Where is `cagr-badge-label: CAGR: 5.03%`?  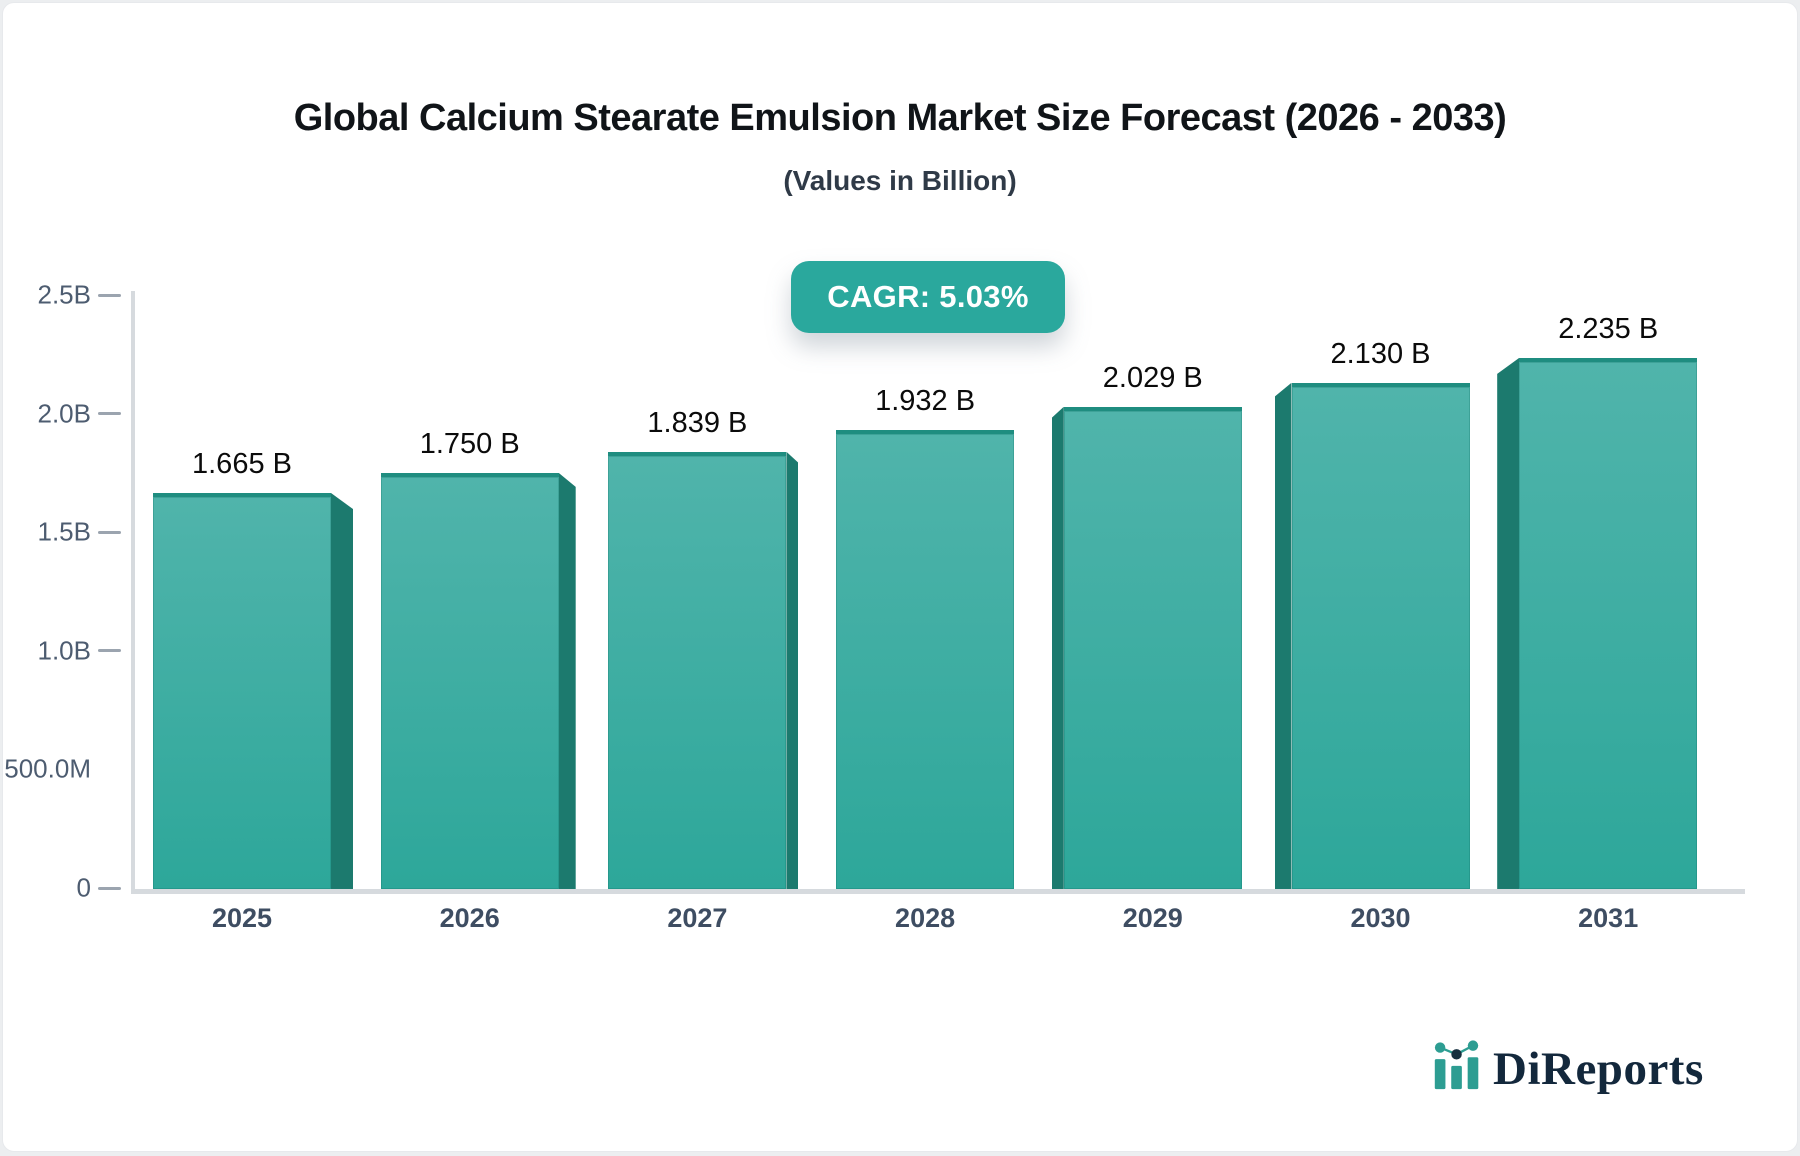 cagr-badge-label: CAGR: 5.03% is located at coordinates (928, 296).